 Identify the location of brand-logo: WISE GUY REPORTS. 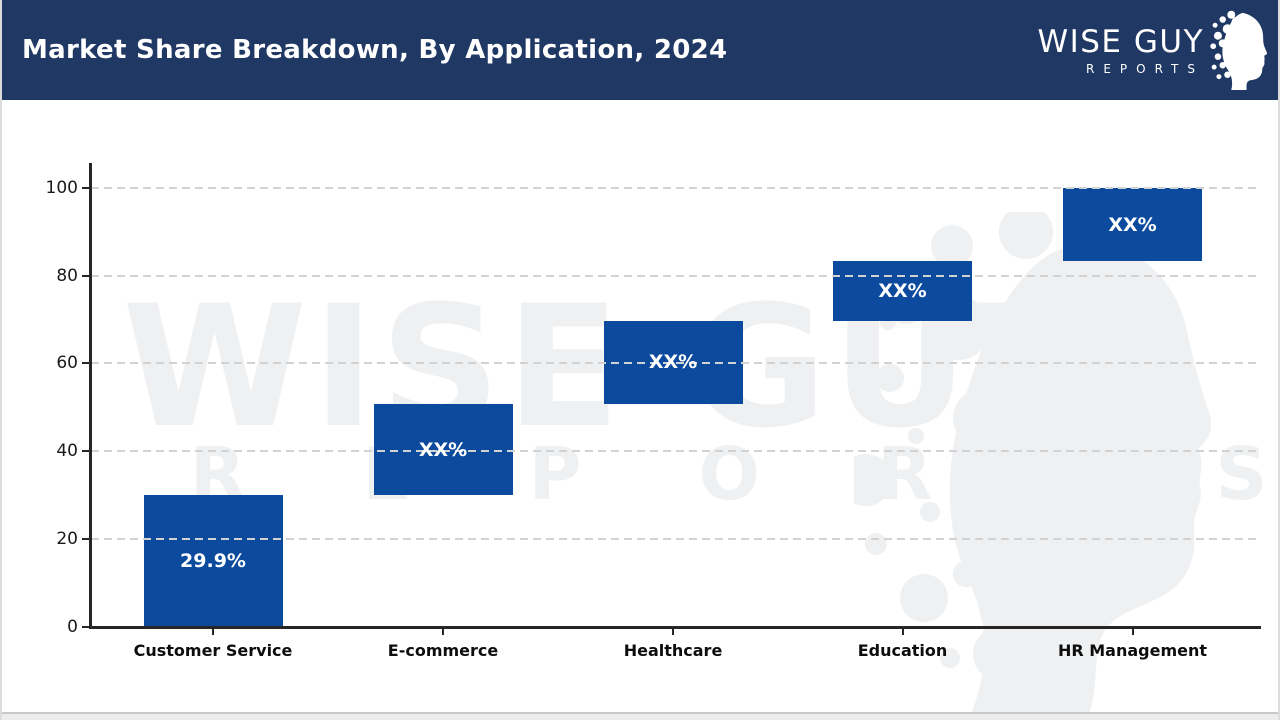
(1152, 50).